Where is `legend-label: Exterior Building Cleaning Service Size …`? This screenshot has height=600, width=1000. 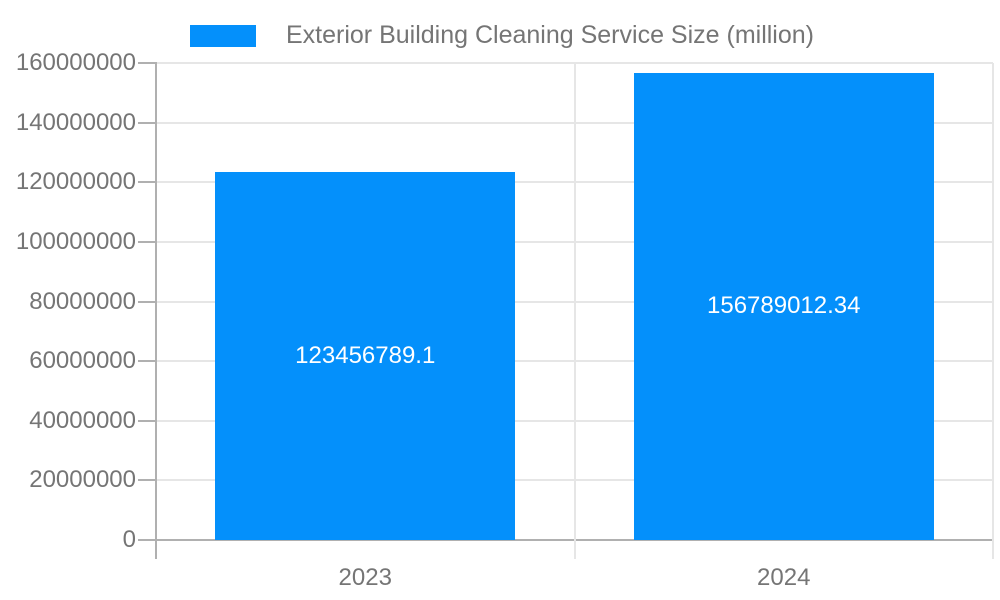 legend-label: Exterior Building Cleaning Service Size … is located at coordinates (550, 35).